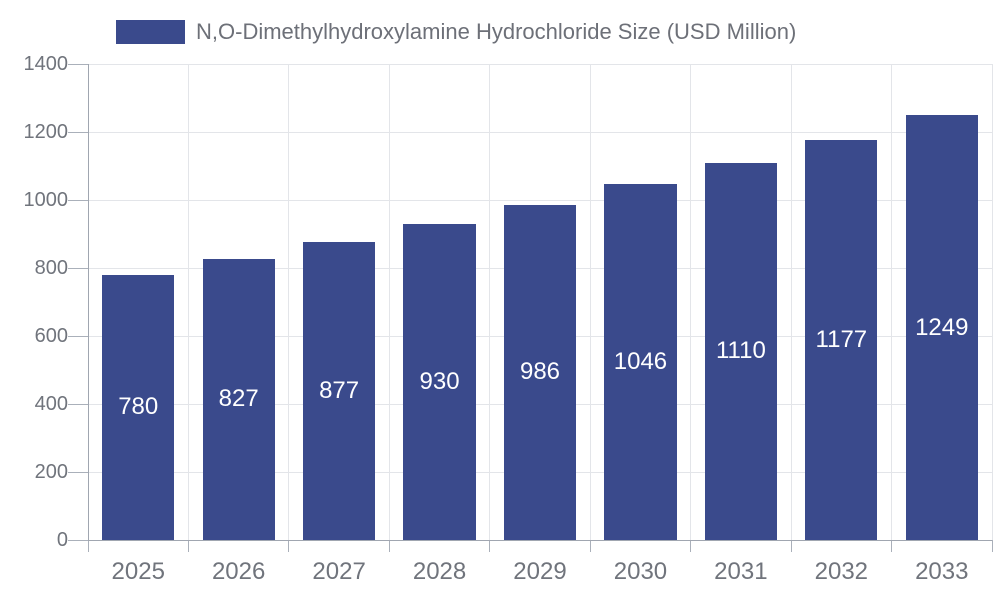 This screenshot has width=1000, height=600. I want to click on x-axis-label: 2031, so click(741, 571).